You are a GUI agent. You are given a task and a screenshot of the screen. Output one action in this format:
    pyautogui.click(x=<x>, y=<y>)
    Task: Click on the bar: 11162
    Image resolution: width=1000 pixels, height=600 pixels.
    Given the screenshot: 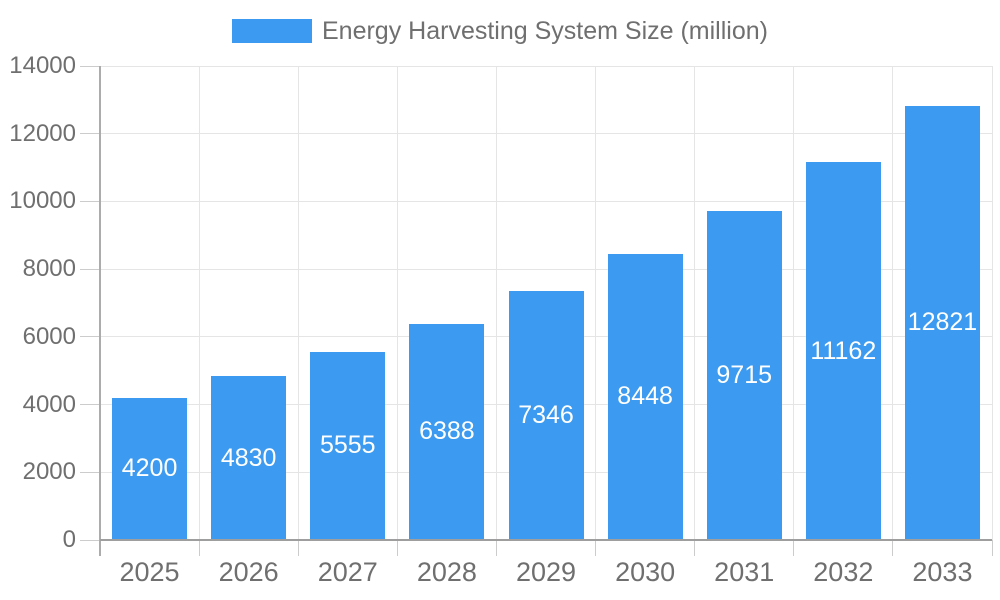 What is the action you would take?
    pyautogui.click(x=843, y=351)
    